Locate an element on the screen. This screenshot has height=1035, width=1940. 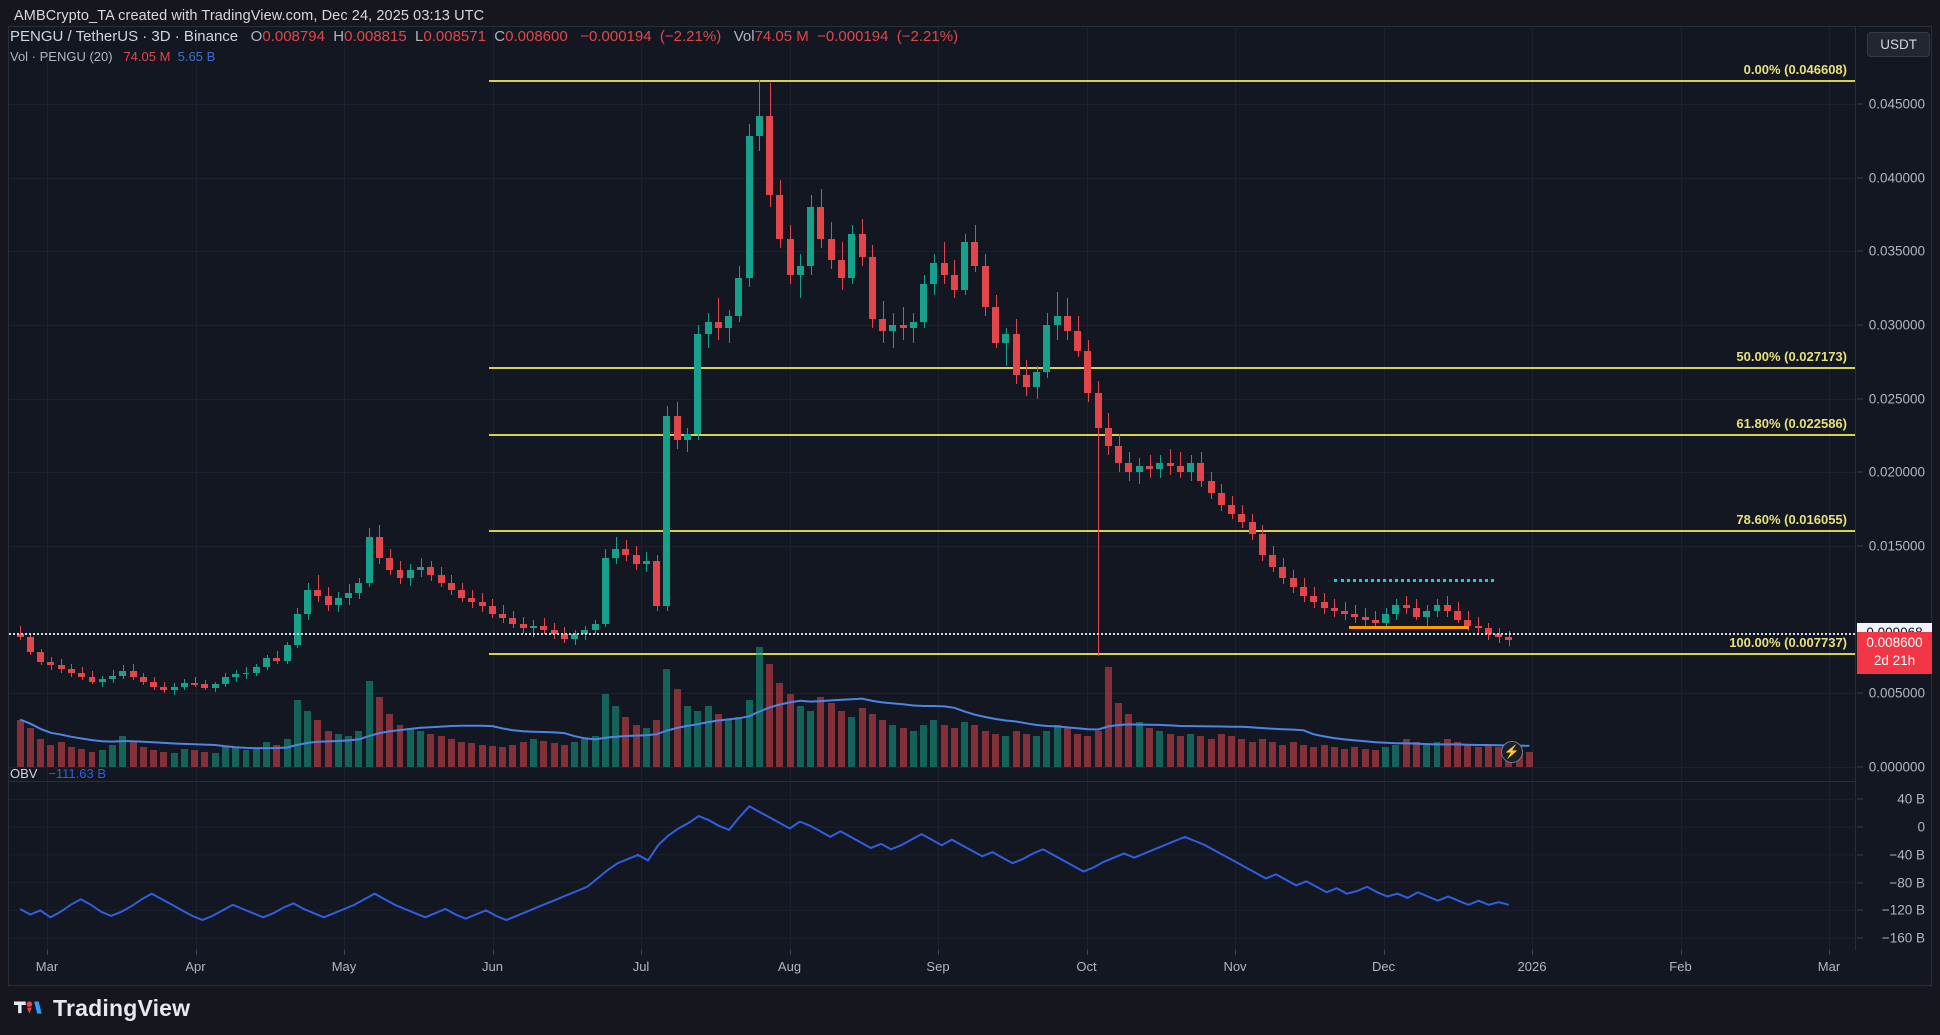
volume-indicator-legend: Vol · PENGU (20) 74.05 M 5.65 B is located at coordinates (112, 56).